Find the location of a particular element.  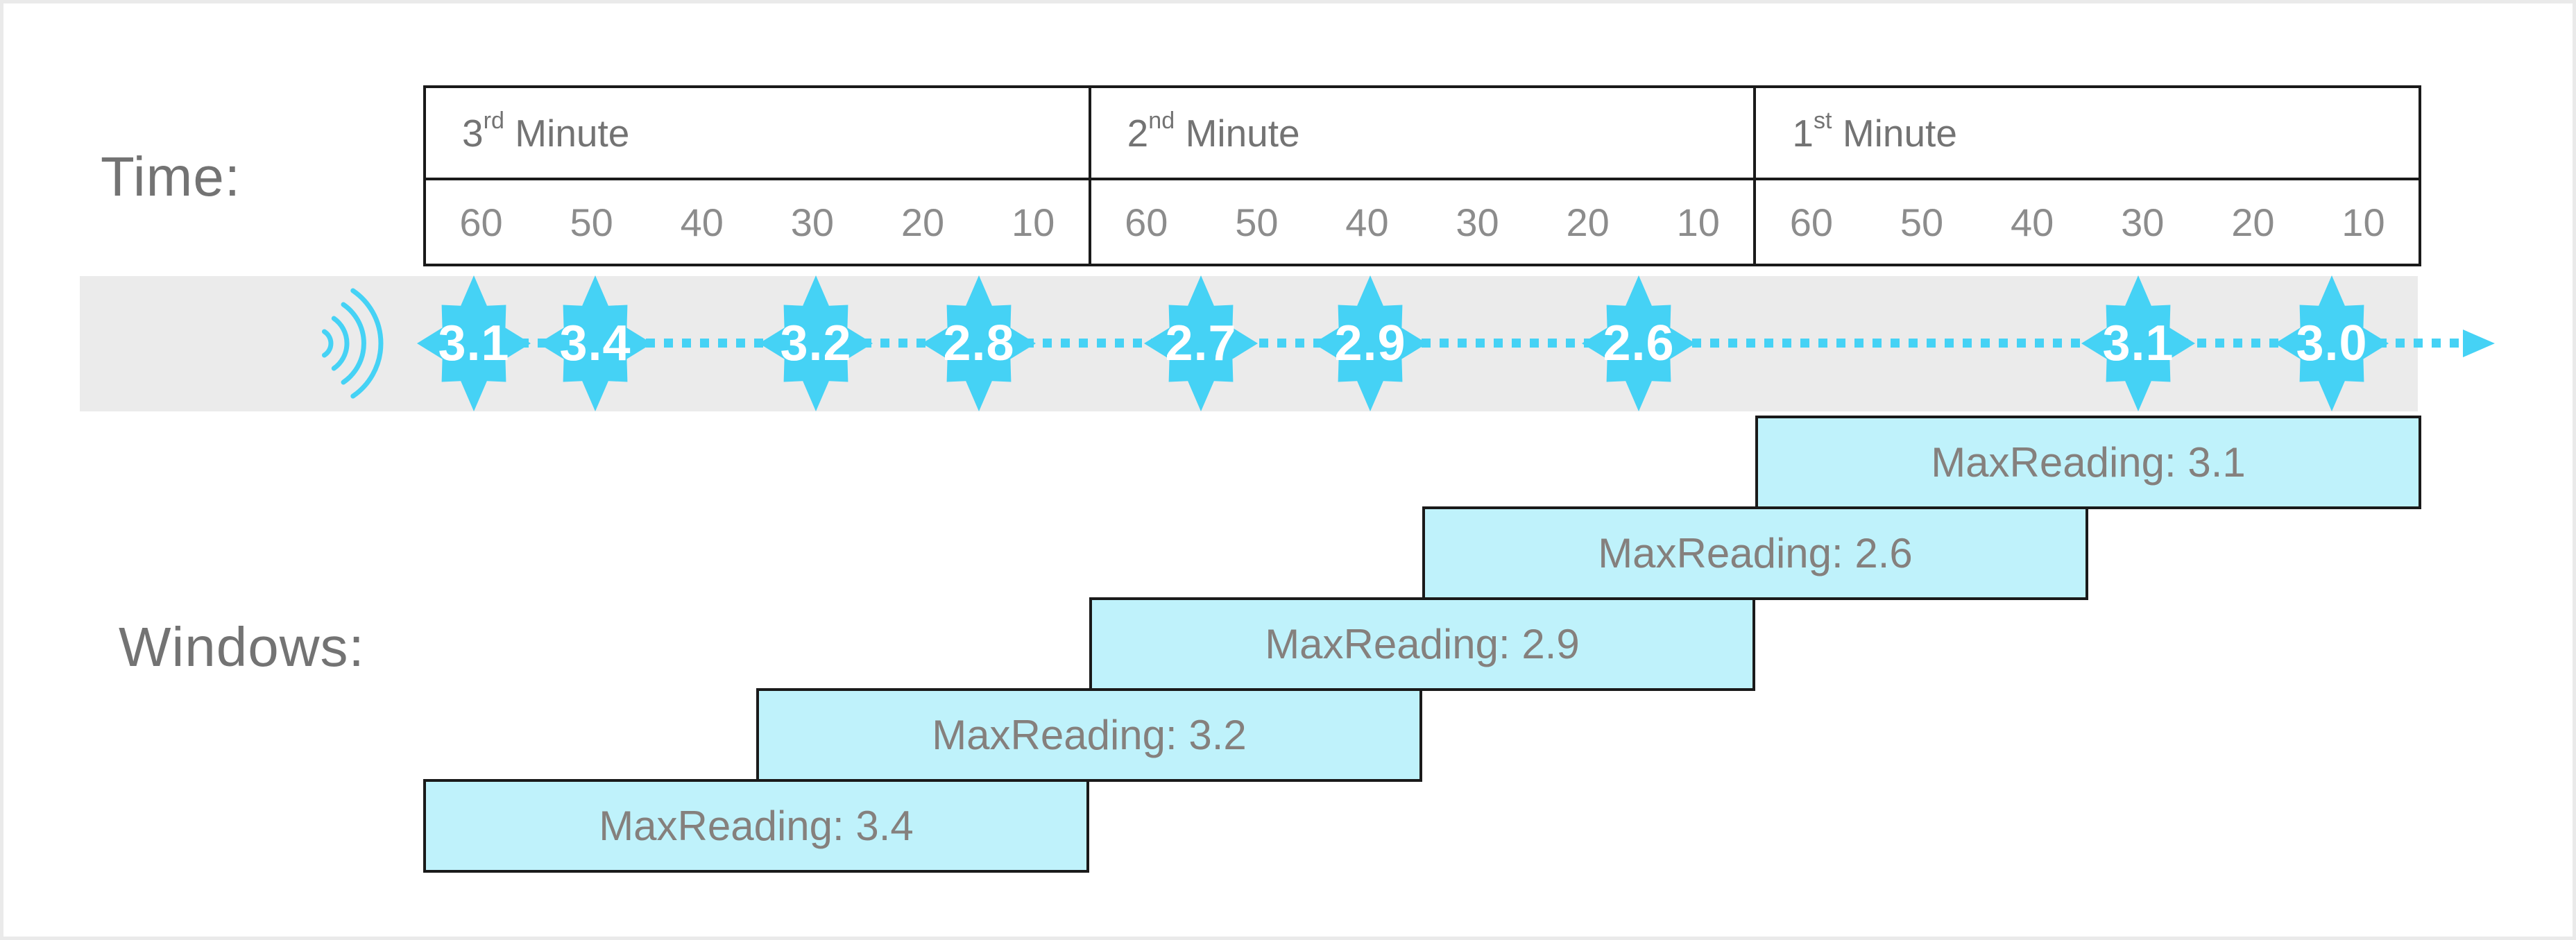

ordinal-suffix: st is located at coordinates (1822, 121).